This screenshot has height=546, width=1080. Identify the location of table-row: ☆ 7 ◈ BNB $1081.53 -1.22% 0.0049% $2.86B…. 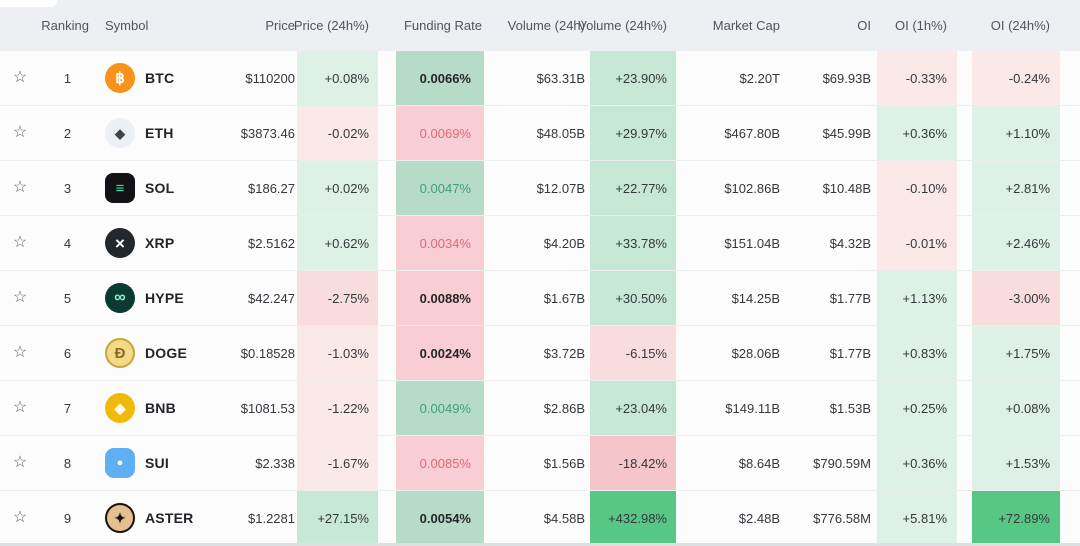
(540, 408).